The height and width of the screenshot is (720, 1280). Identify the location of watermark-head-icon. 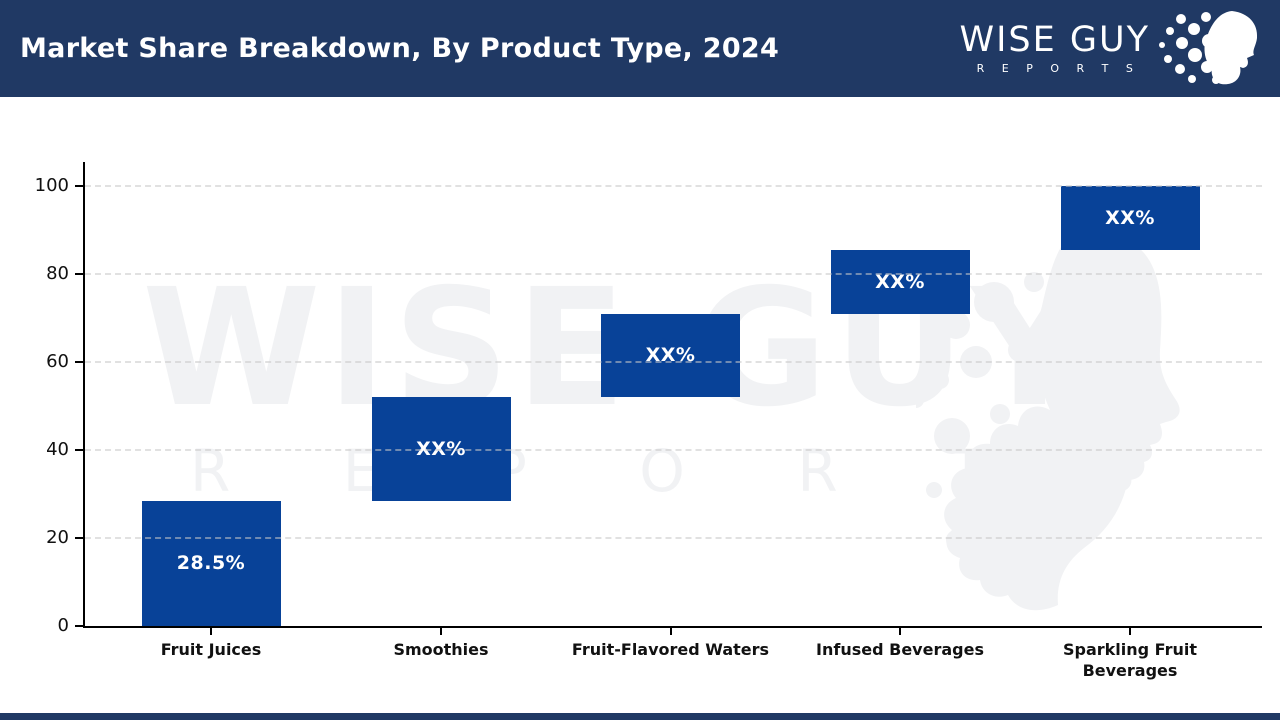
(1048, 421).